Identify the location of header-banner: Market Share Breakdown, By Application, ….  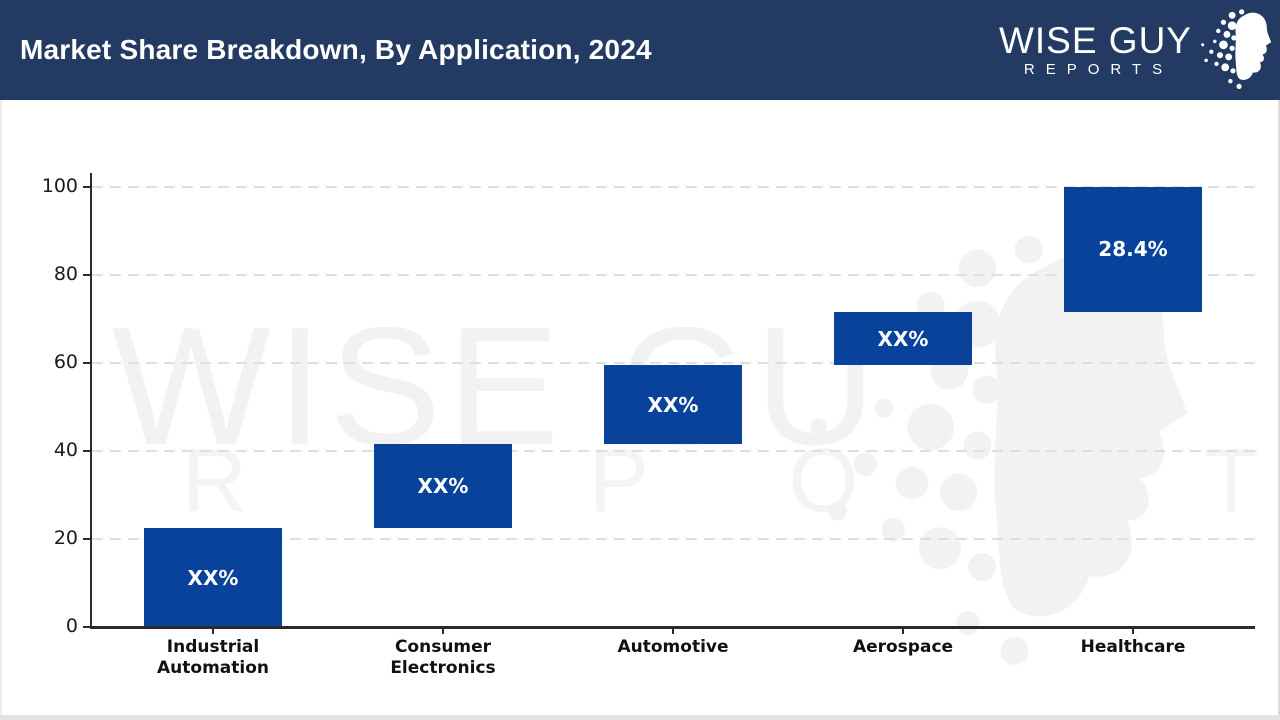
(640, 50).